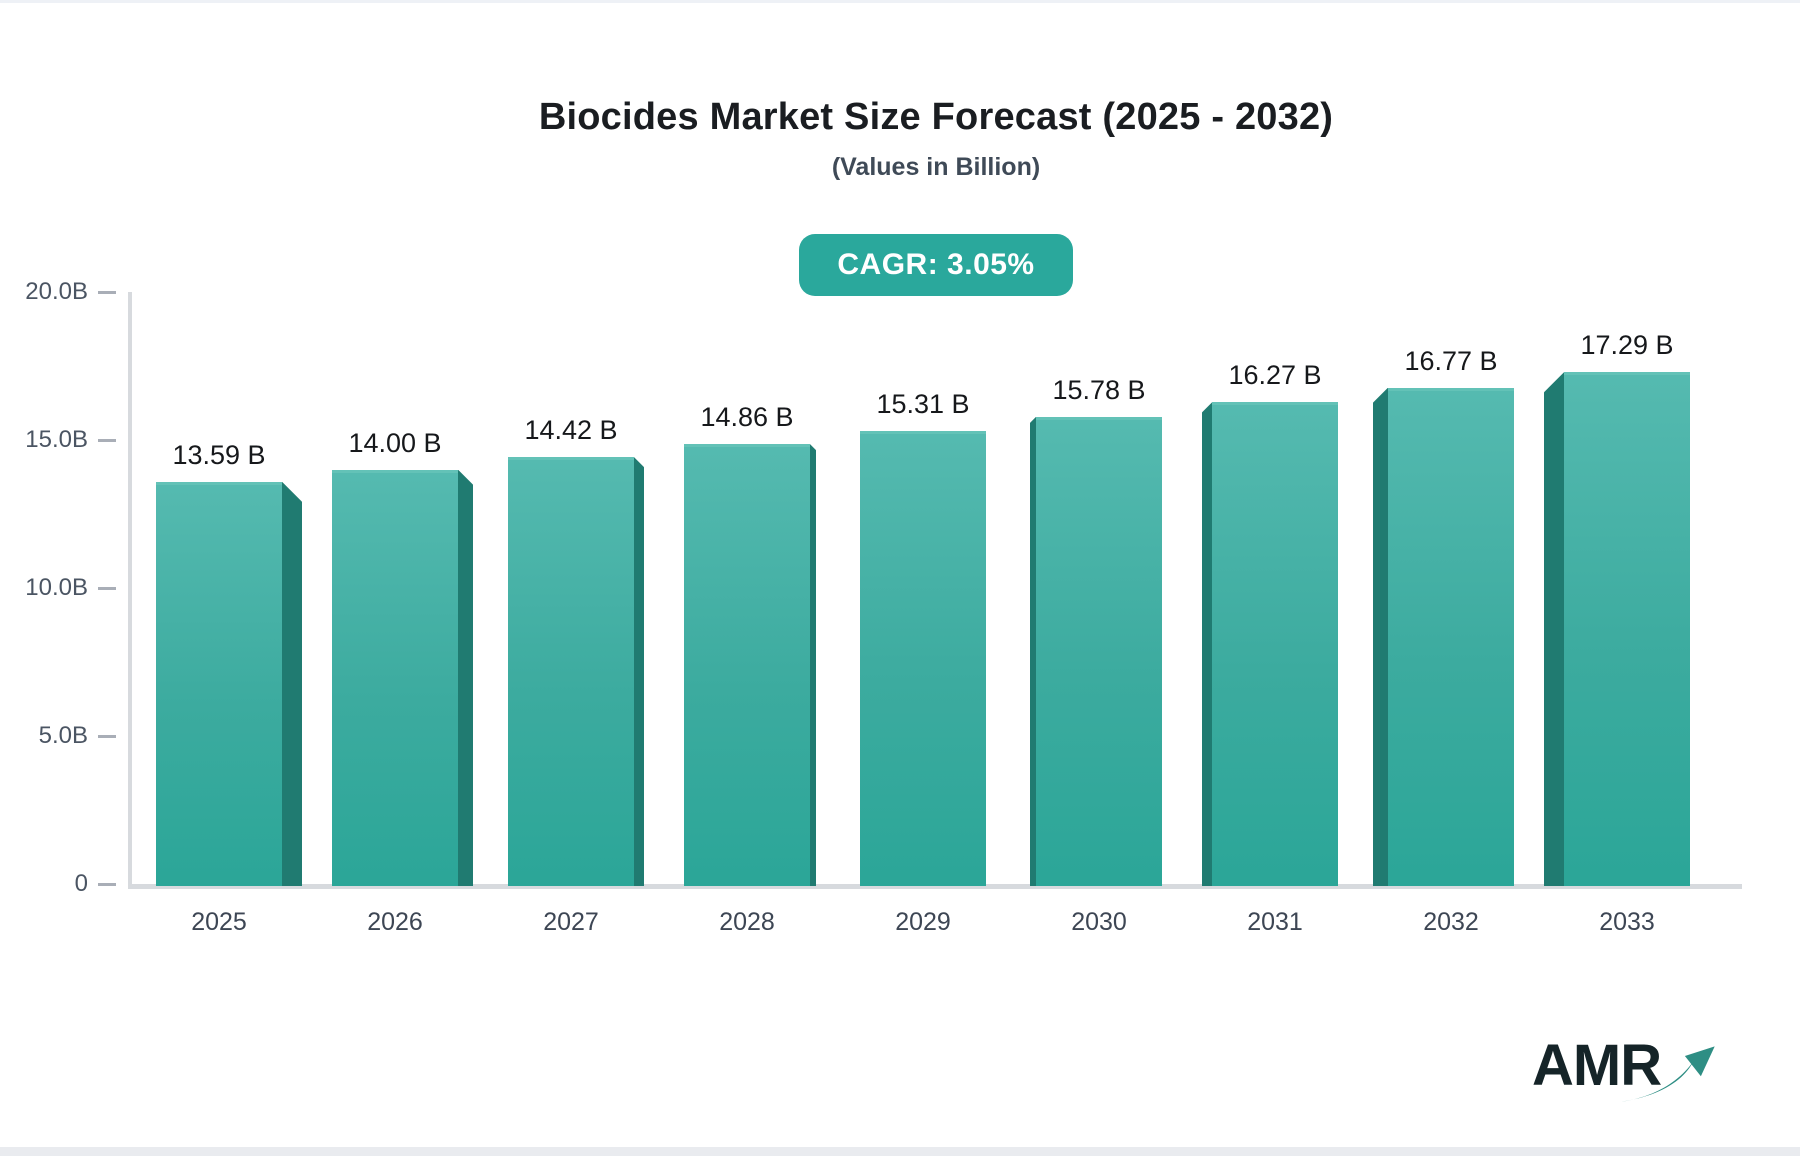  Describe the element at coordinates (56, 587) in the screenshot. I see `y-tick-label: 10.0B` at that location.